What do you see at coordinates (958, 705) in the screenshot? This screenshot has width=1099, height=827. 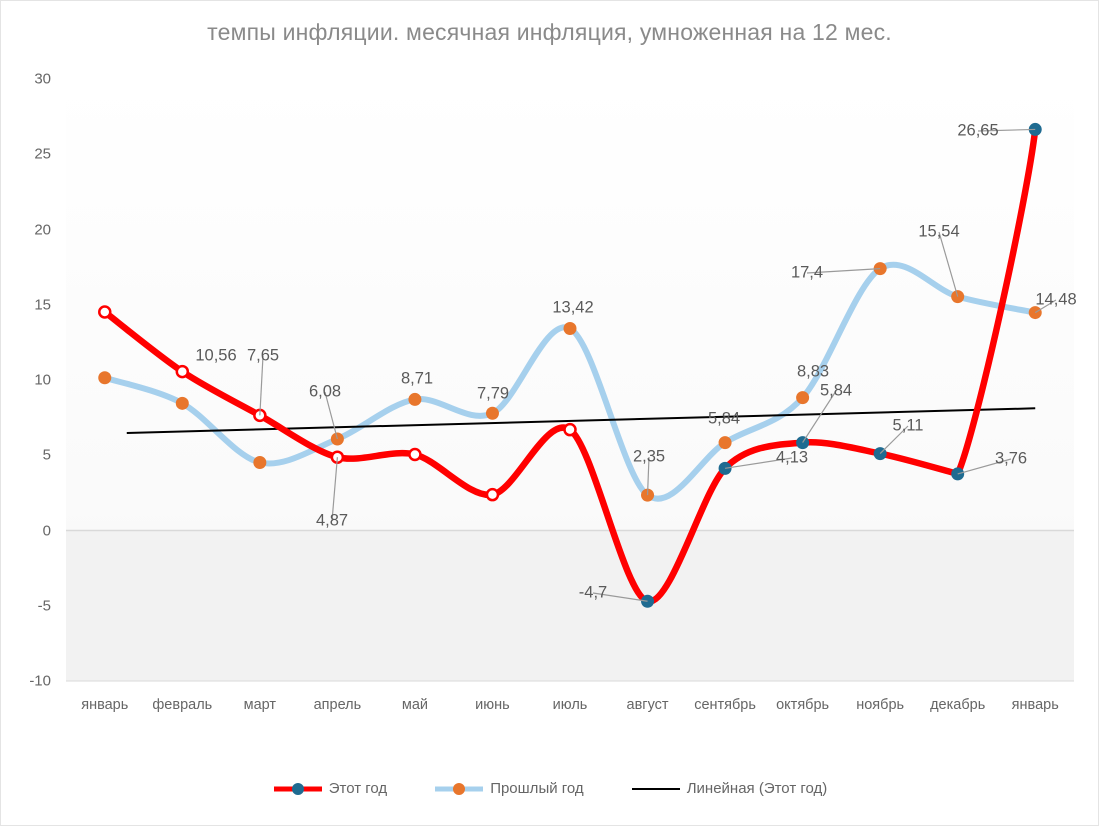 I see `x-tick-label-11: декабрь` at bounding box center [958, 705].